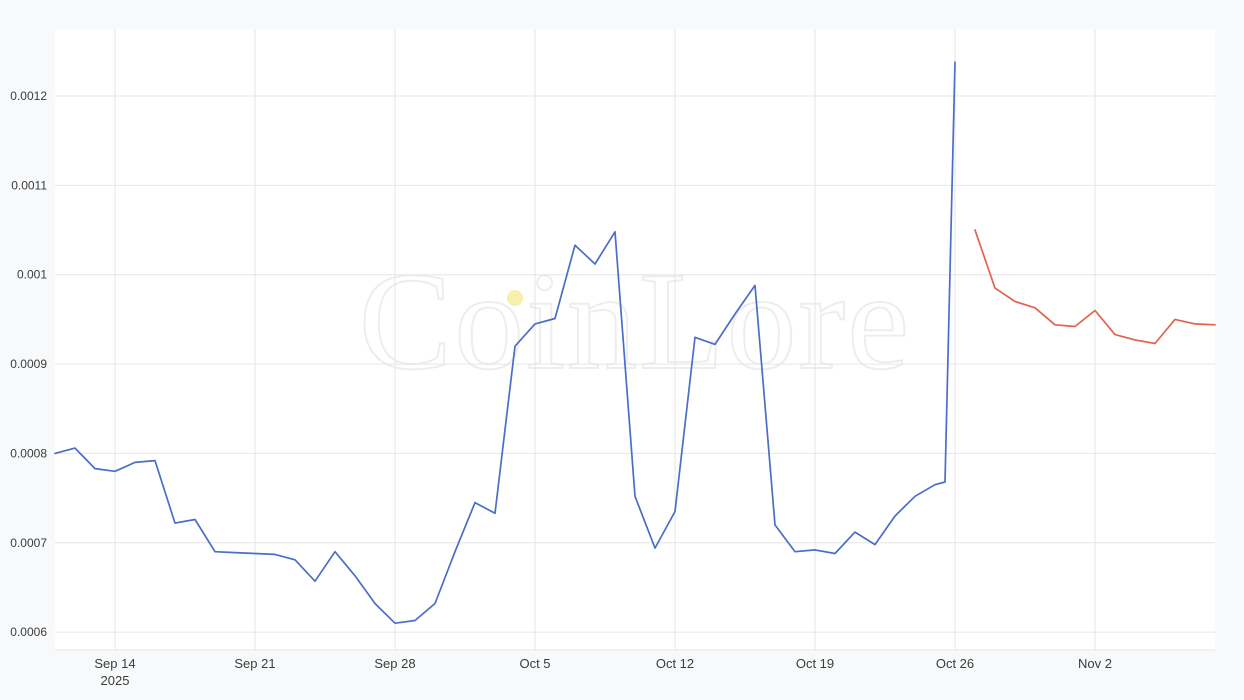 The height and width of the screenshot is (700, 1244). Describe the element at coordinates (28, 453) in the screenshot. I see `y-axis-tick-label: 0.0008` at that location.